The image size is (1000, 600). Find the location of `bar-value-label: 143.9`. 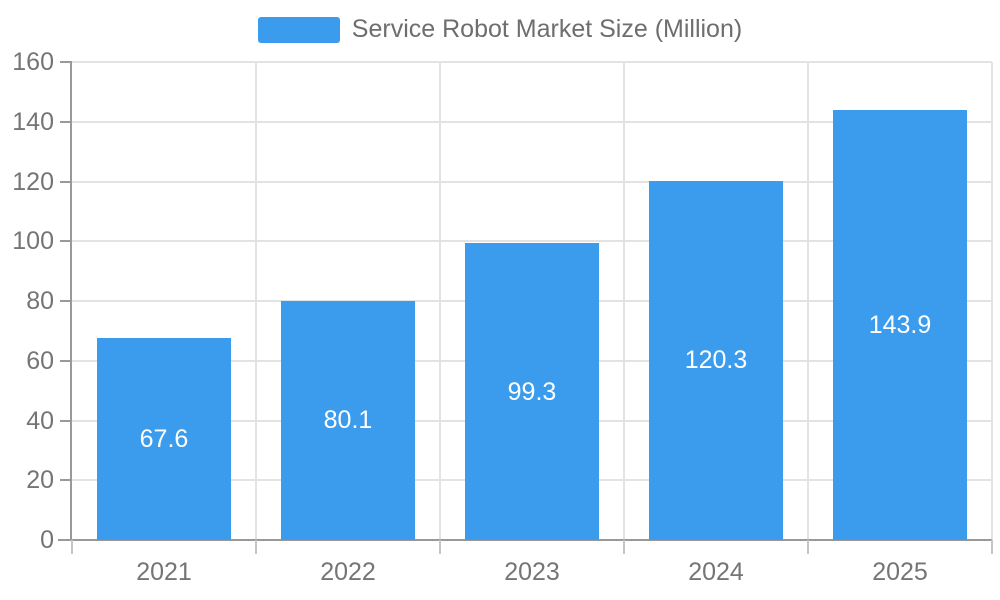

bar-value-label: 143.9 is located at coordinates (900, 325).